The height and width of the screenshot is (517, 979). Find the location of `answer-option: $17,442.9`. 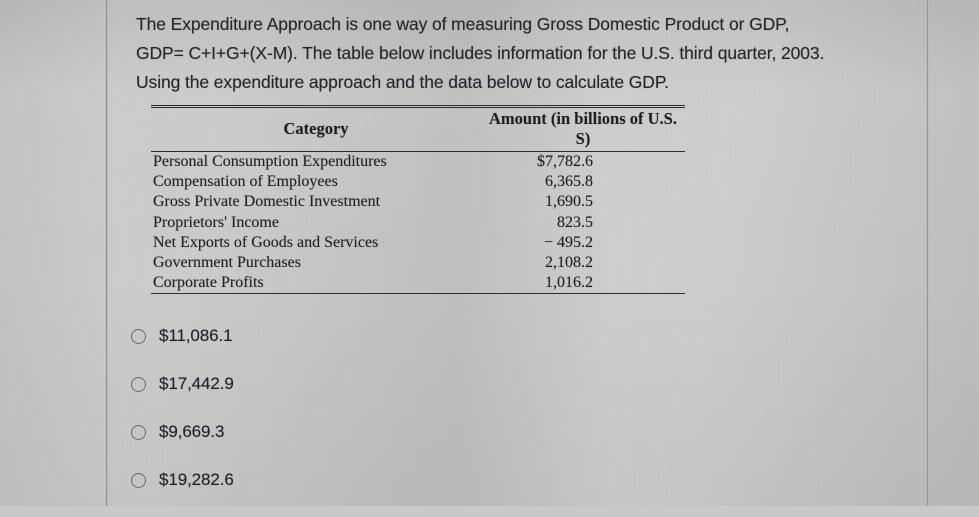

answer-option: $17,442.9 is located at coordinates (381, 384).